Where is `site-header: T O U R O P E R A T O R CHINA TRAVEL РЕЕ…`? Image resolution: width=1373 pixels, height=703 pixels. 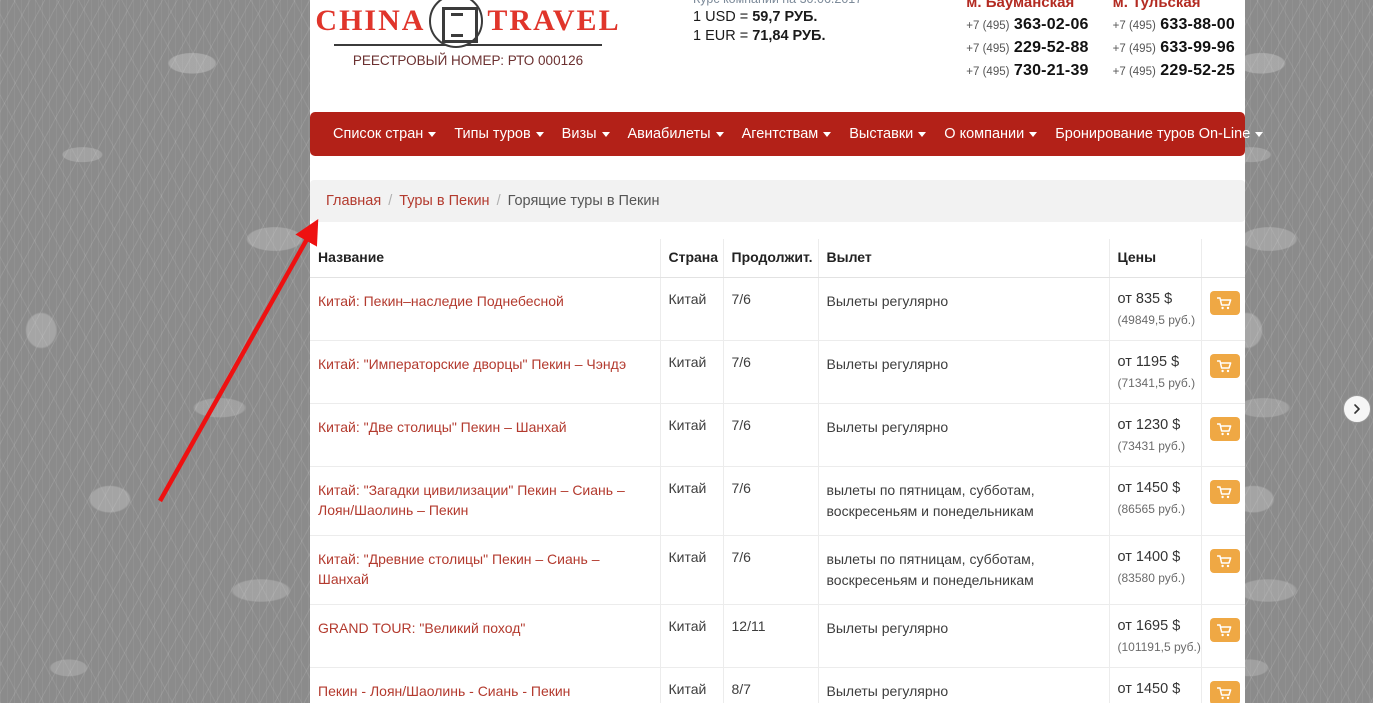
site-header: T O U R O P E R A T O R CHINA TRAVEL РЕЕ… is located at coordinates (777, 50).